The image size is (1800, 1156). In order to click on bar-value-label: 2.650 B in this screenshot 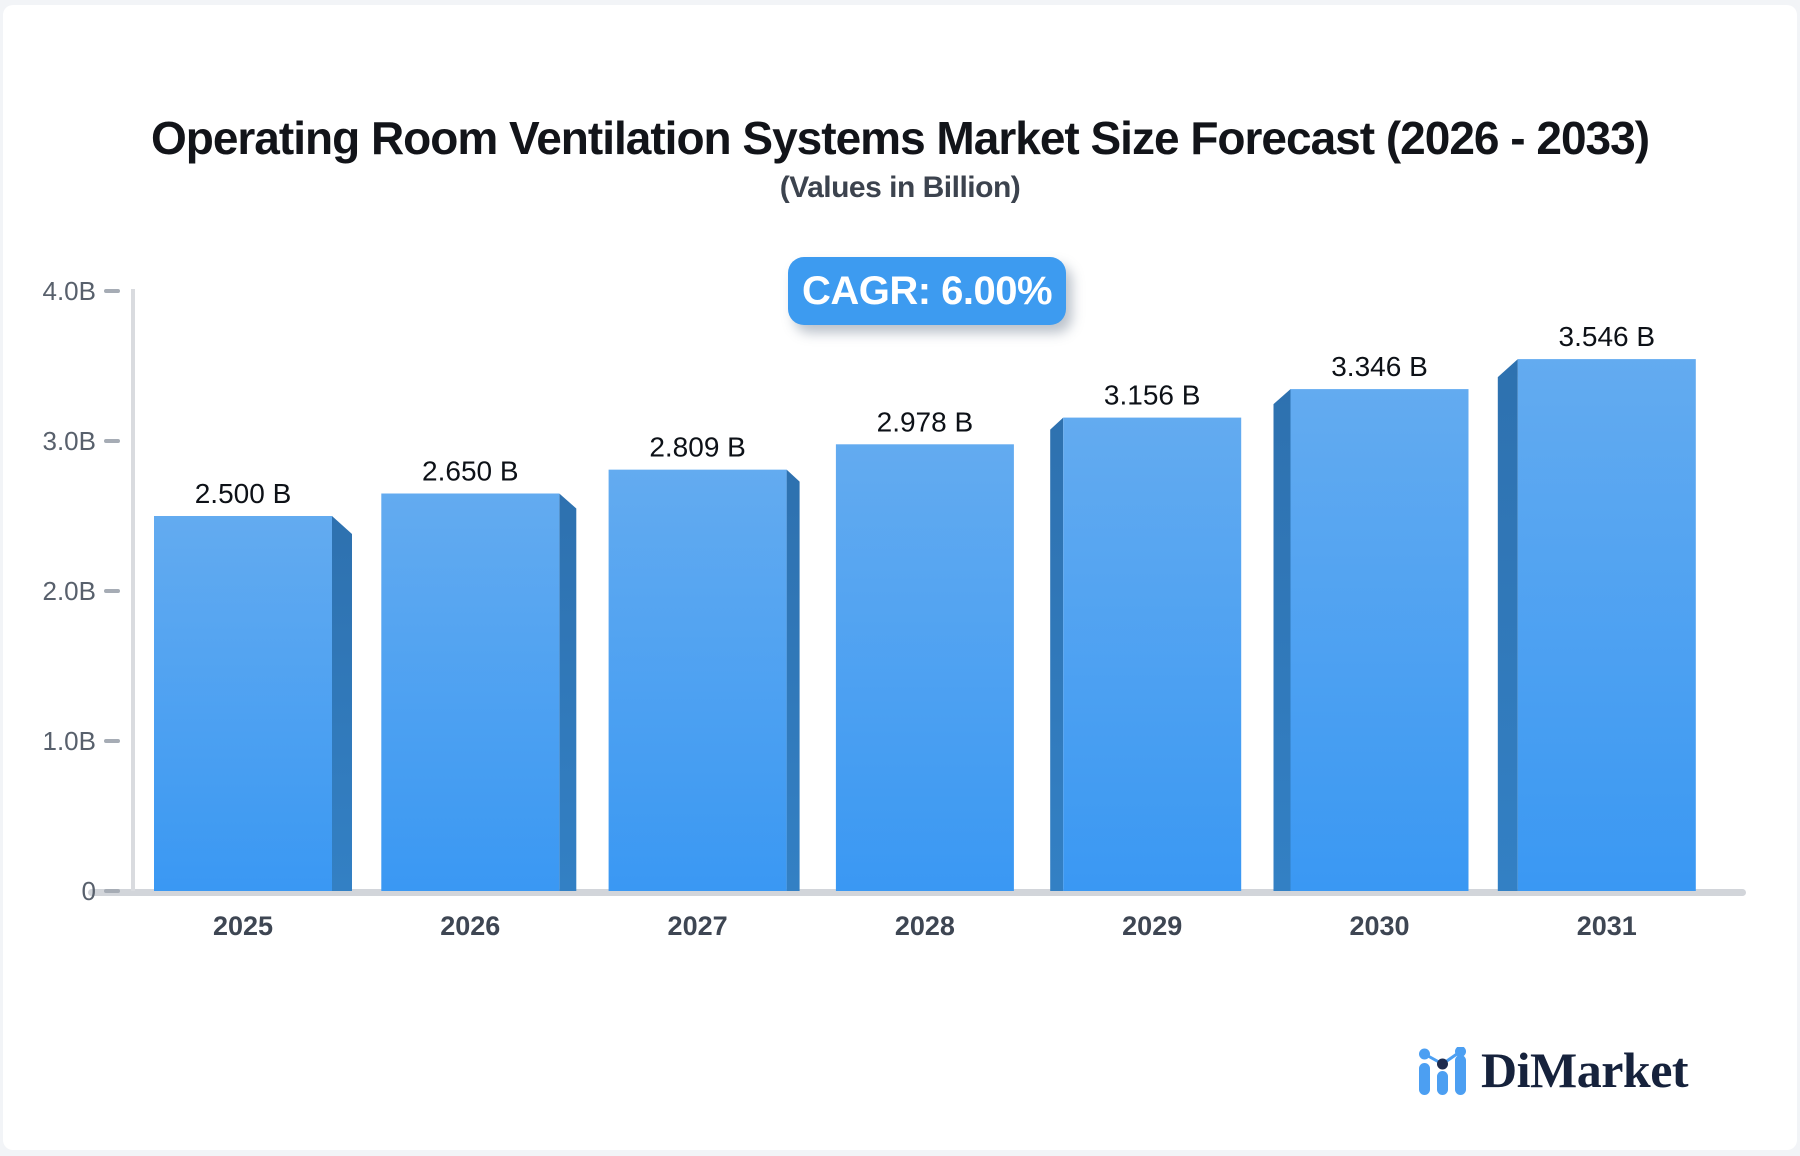, I will do `click(470, 471)`.